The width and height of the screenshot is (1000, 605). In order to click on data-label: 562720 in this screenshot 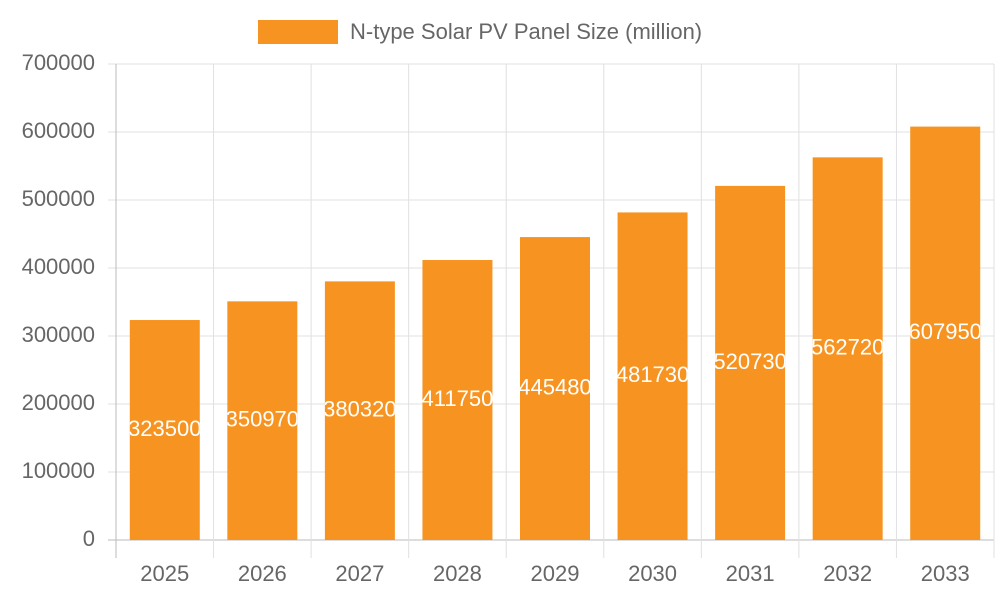, I will do `click(847, 346)`.